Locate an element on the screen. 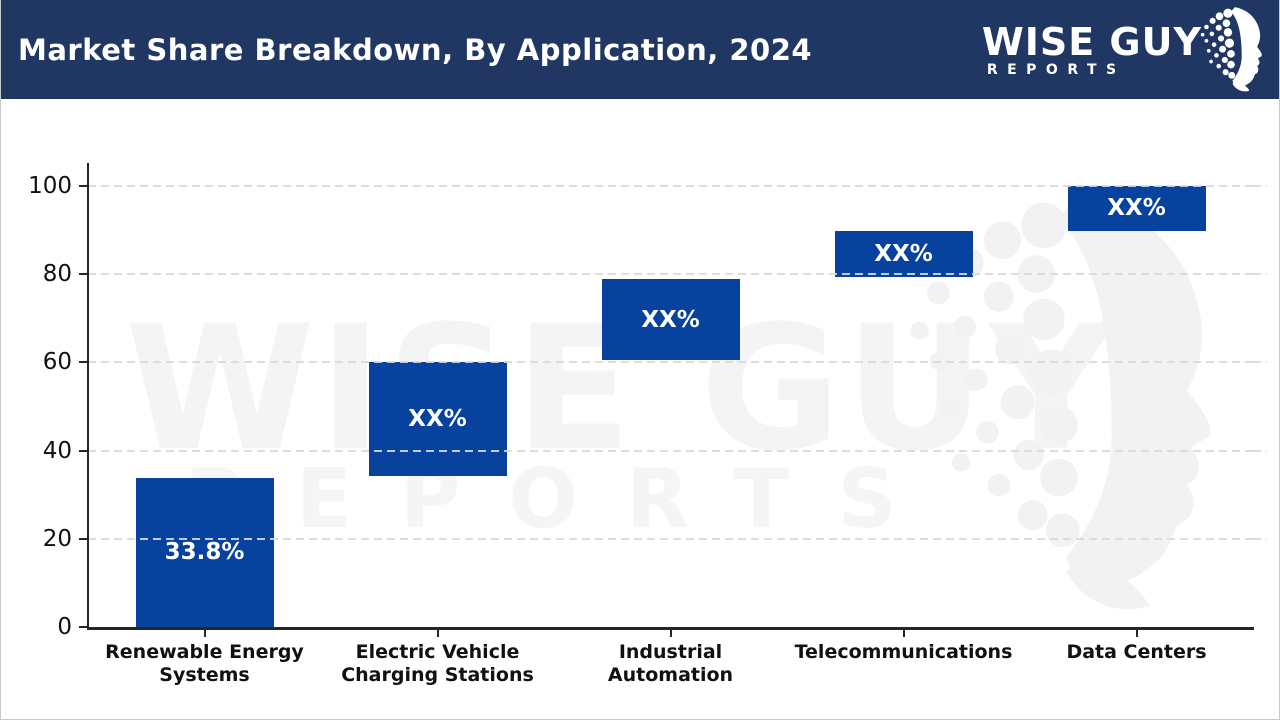 This screenshot has height=720, width=1280. gridline-100-right is located at coordinates (1260, 186).